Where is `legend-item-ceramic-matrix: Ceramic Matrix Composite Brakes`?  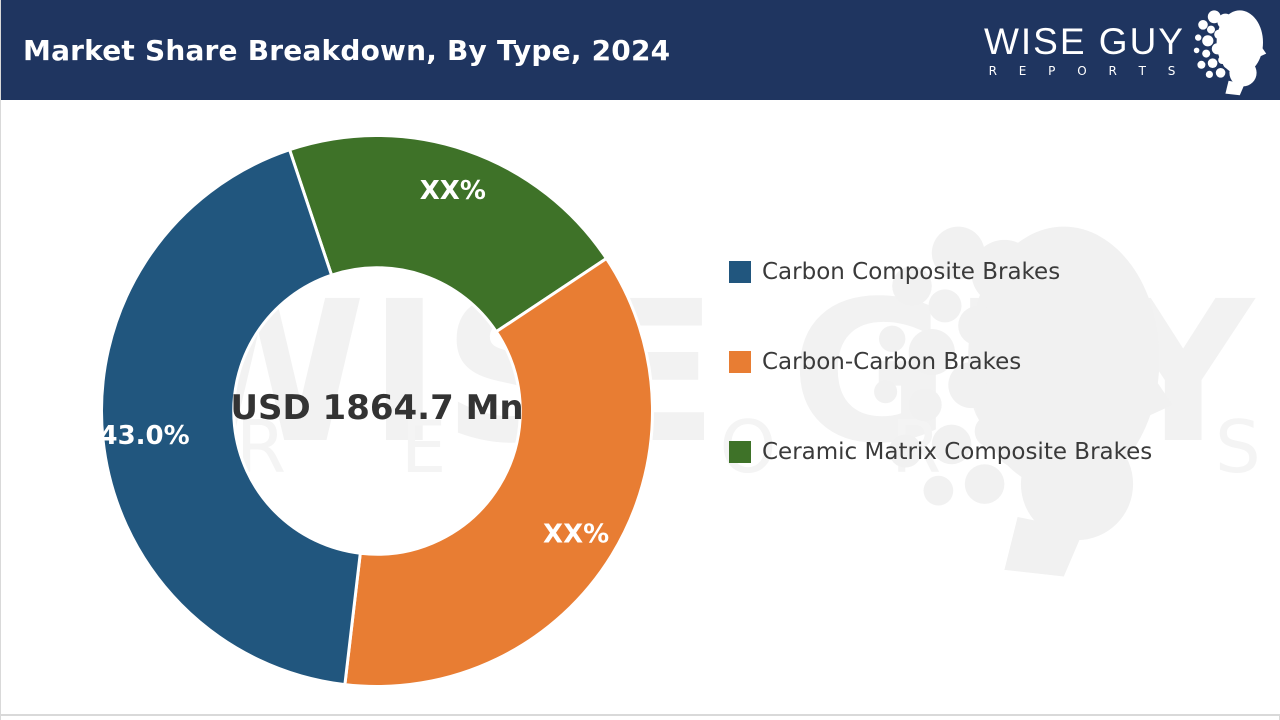
legend-item-ceramic-matrix: Ceramic Matrix Composite Brakes is located at coordinates (941, 452).